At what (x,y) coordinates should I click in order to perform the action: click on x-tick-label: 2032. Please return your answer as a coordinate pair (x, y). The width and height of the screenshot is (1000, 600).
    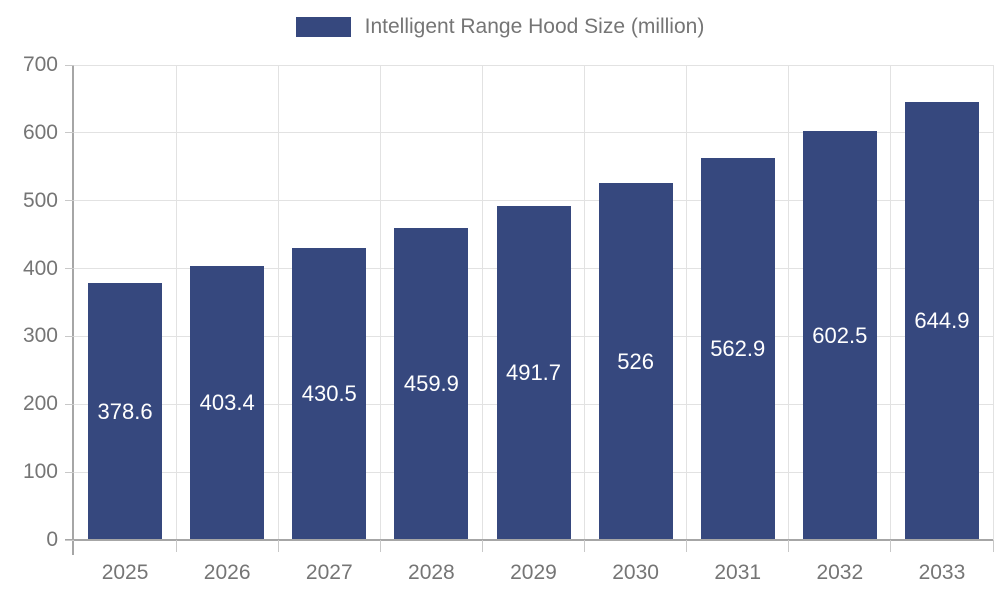
    Looking at the image, I should click on (840, 572).